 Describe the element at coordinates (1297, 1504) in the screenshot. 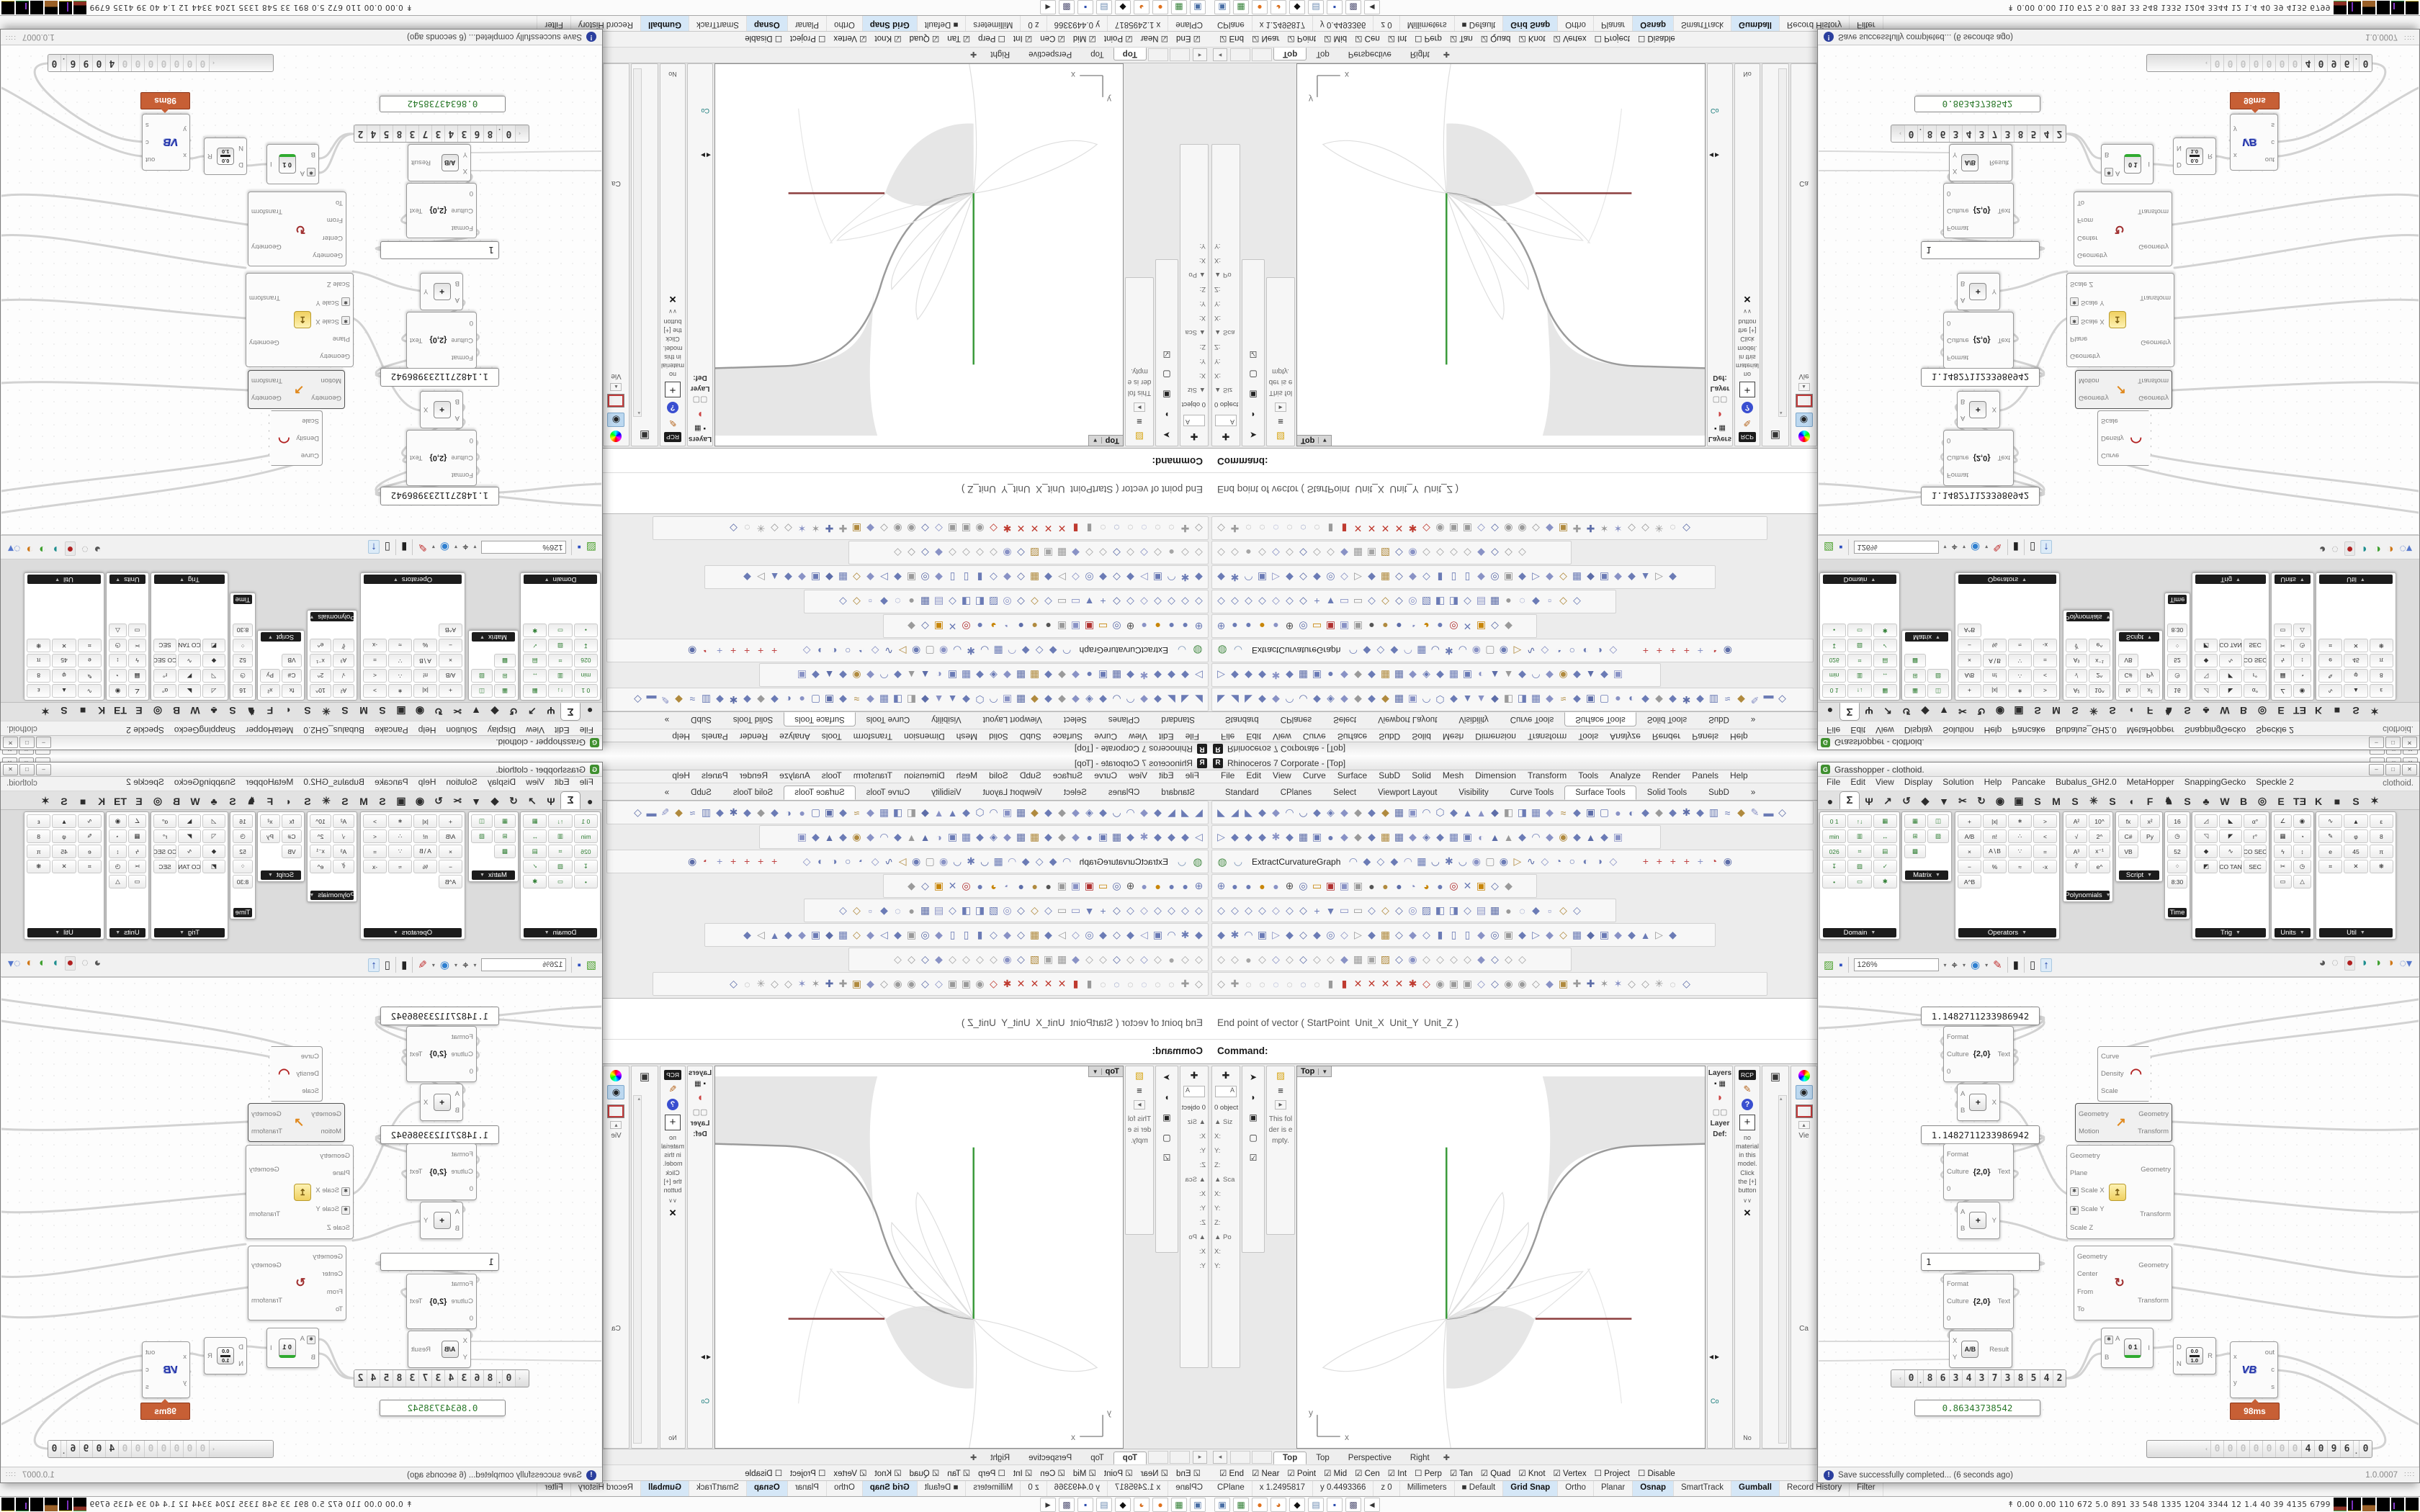

I see `taskbar-app-icon: ◆` at that location.